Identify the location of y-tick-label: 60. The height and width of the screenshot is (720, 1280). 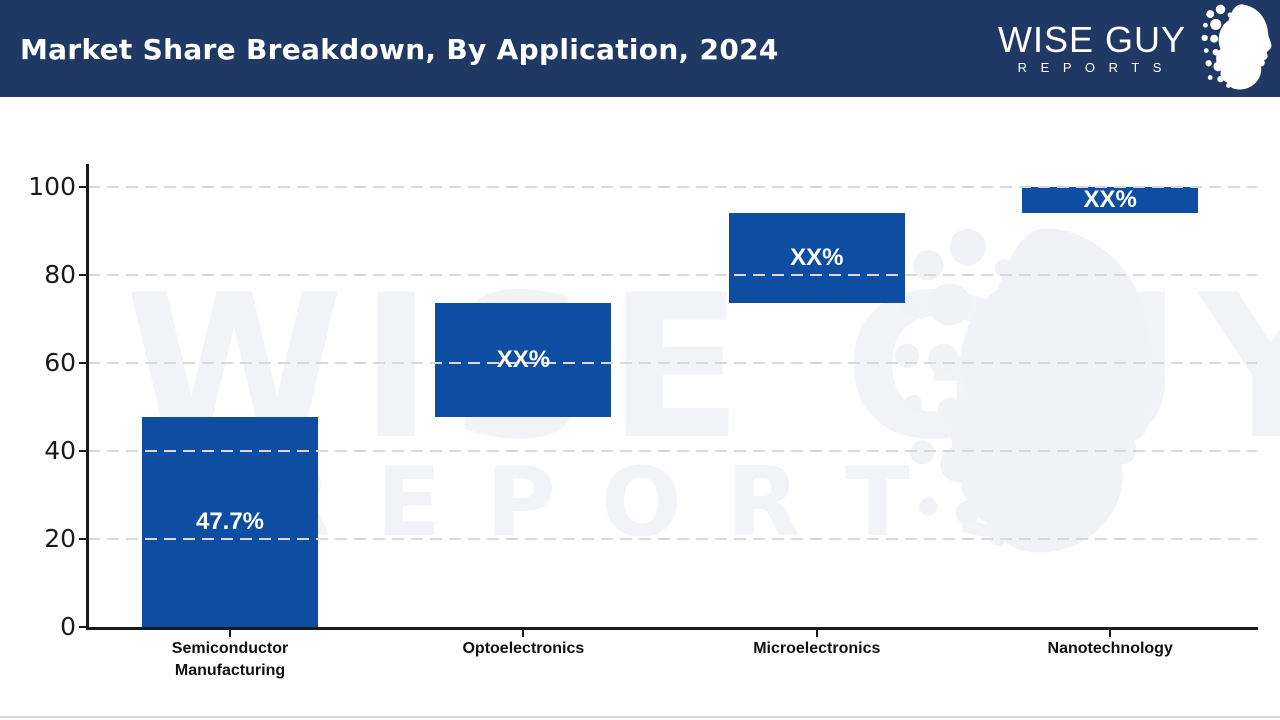
(60, 362).